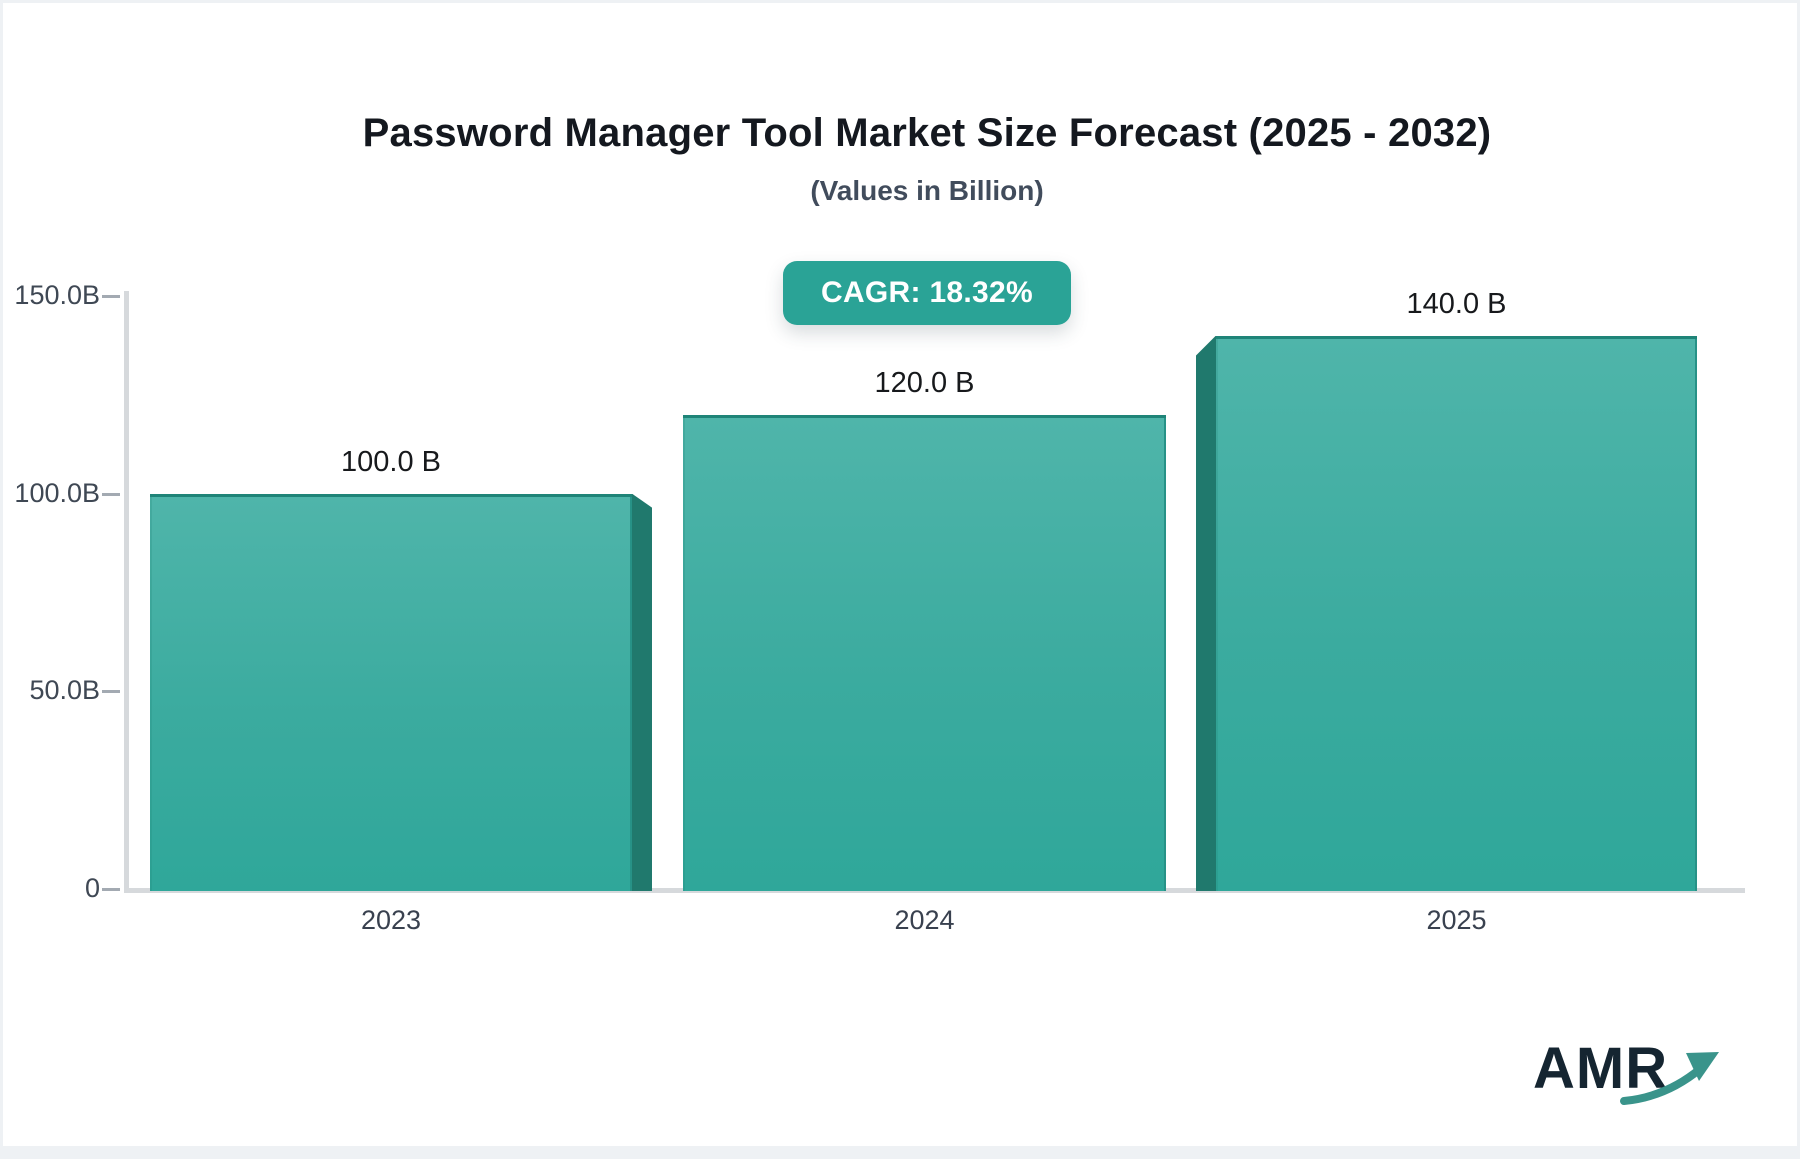 This screenshot has width=1800, height=1159. Describe the element at coordinates (1669, 1078) in the screenshot. I see `trend-up-arrow-icon` at that location.